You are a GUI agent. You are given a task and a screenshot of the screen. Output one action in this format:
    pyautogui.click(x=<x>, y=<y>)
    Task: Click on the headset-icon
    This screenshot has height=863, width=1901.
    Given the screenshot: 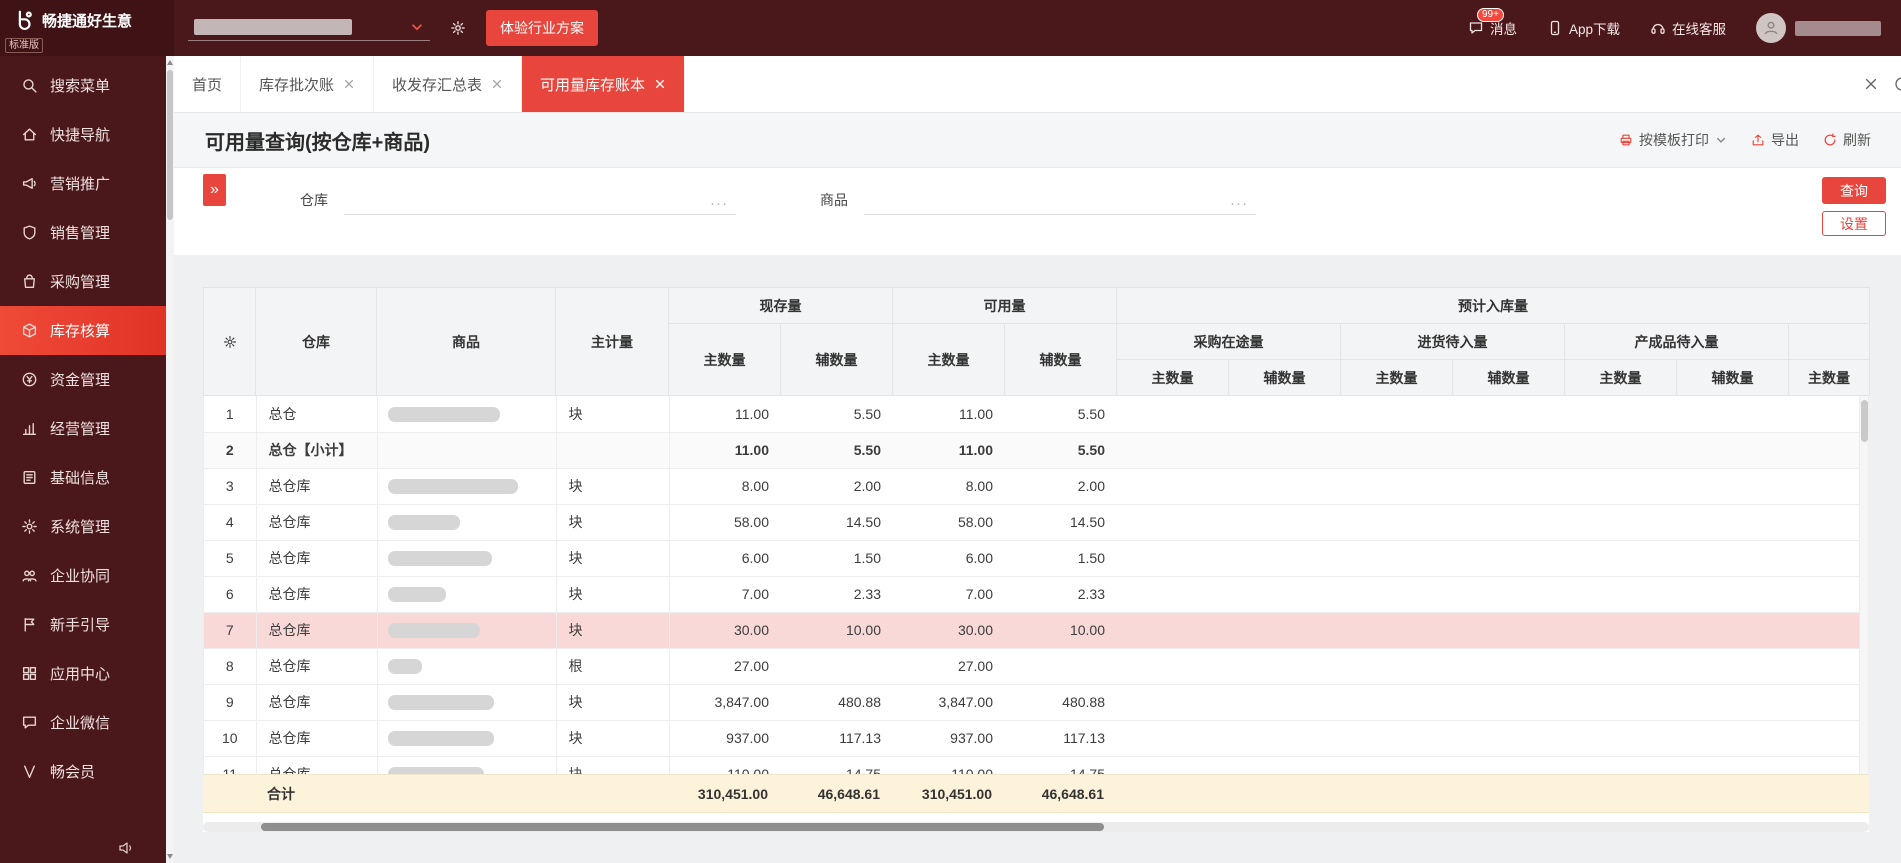 What is the action you would take?
    pyautogui.click(x=1658, y=28)
    